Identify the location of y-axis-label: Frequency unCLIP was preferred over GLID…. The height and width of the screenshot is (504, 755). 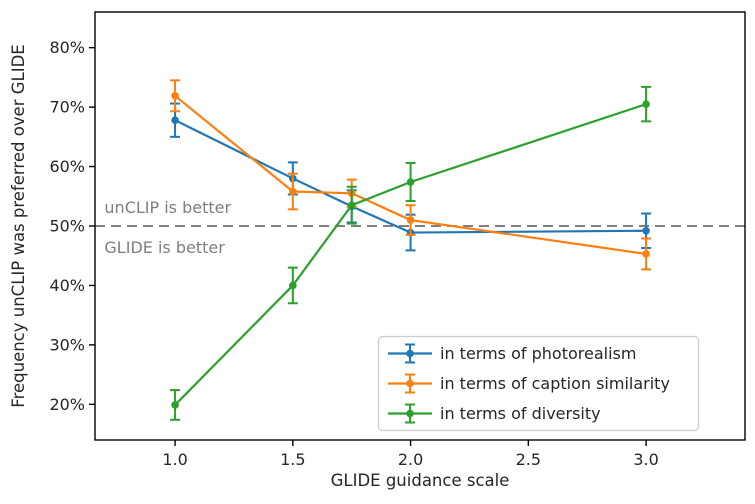
(18, 225).